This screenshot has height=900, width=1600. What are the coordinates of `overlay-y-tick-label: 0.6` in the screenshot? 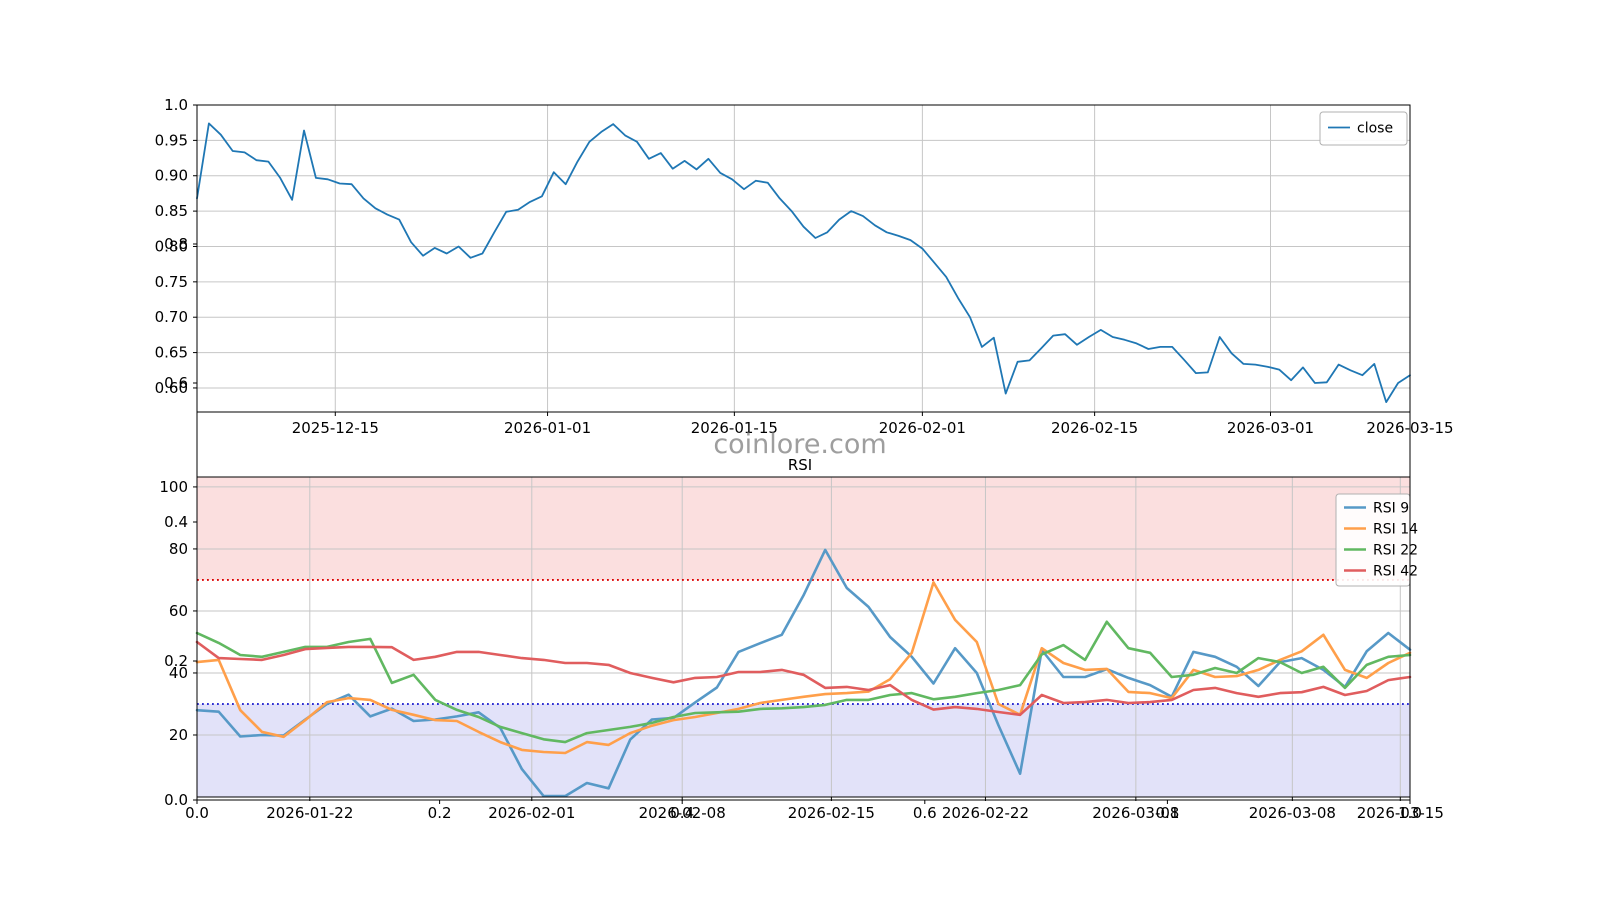 It's located at (176, 383).